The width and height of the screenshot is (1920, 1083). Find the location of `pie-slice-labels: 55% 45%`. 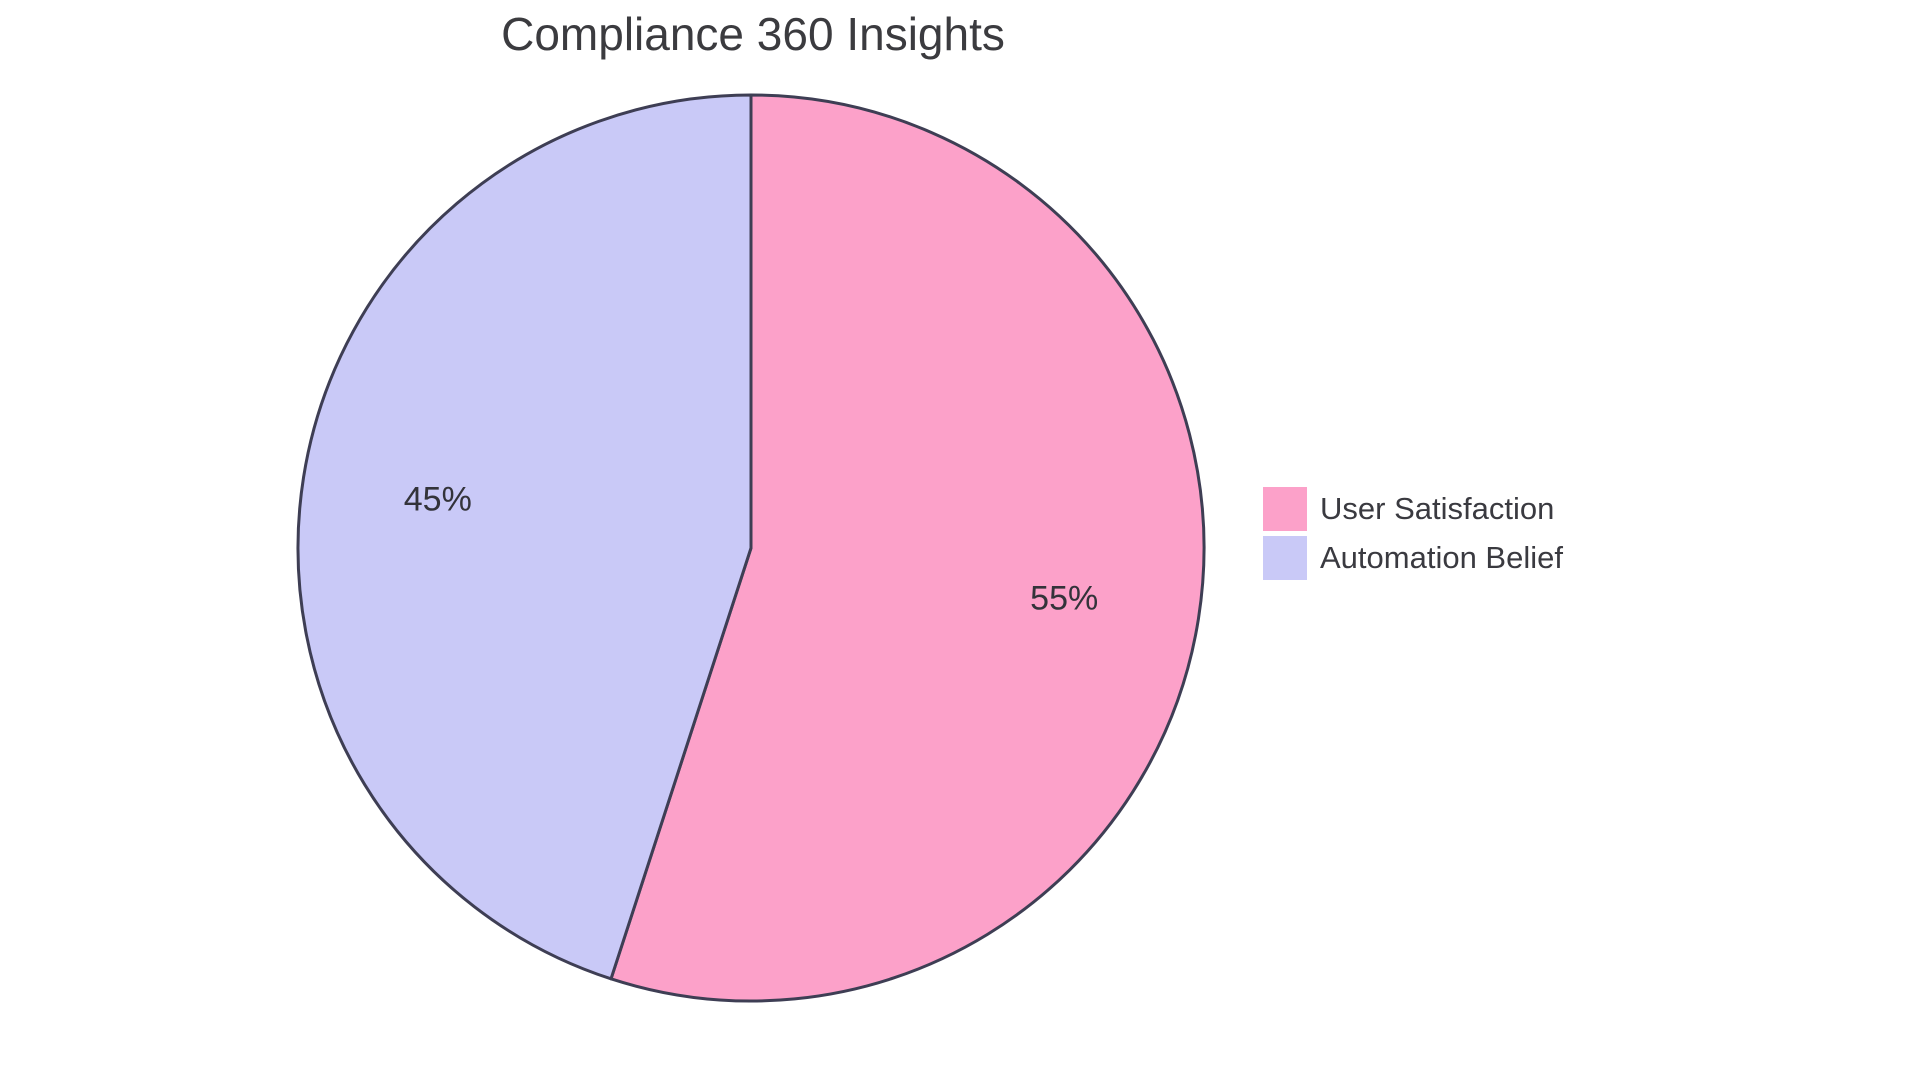

pie-slice-labels: 55% 45% is located at coordinates (751, 548).